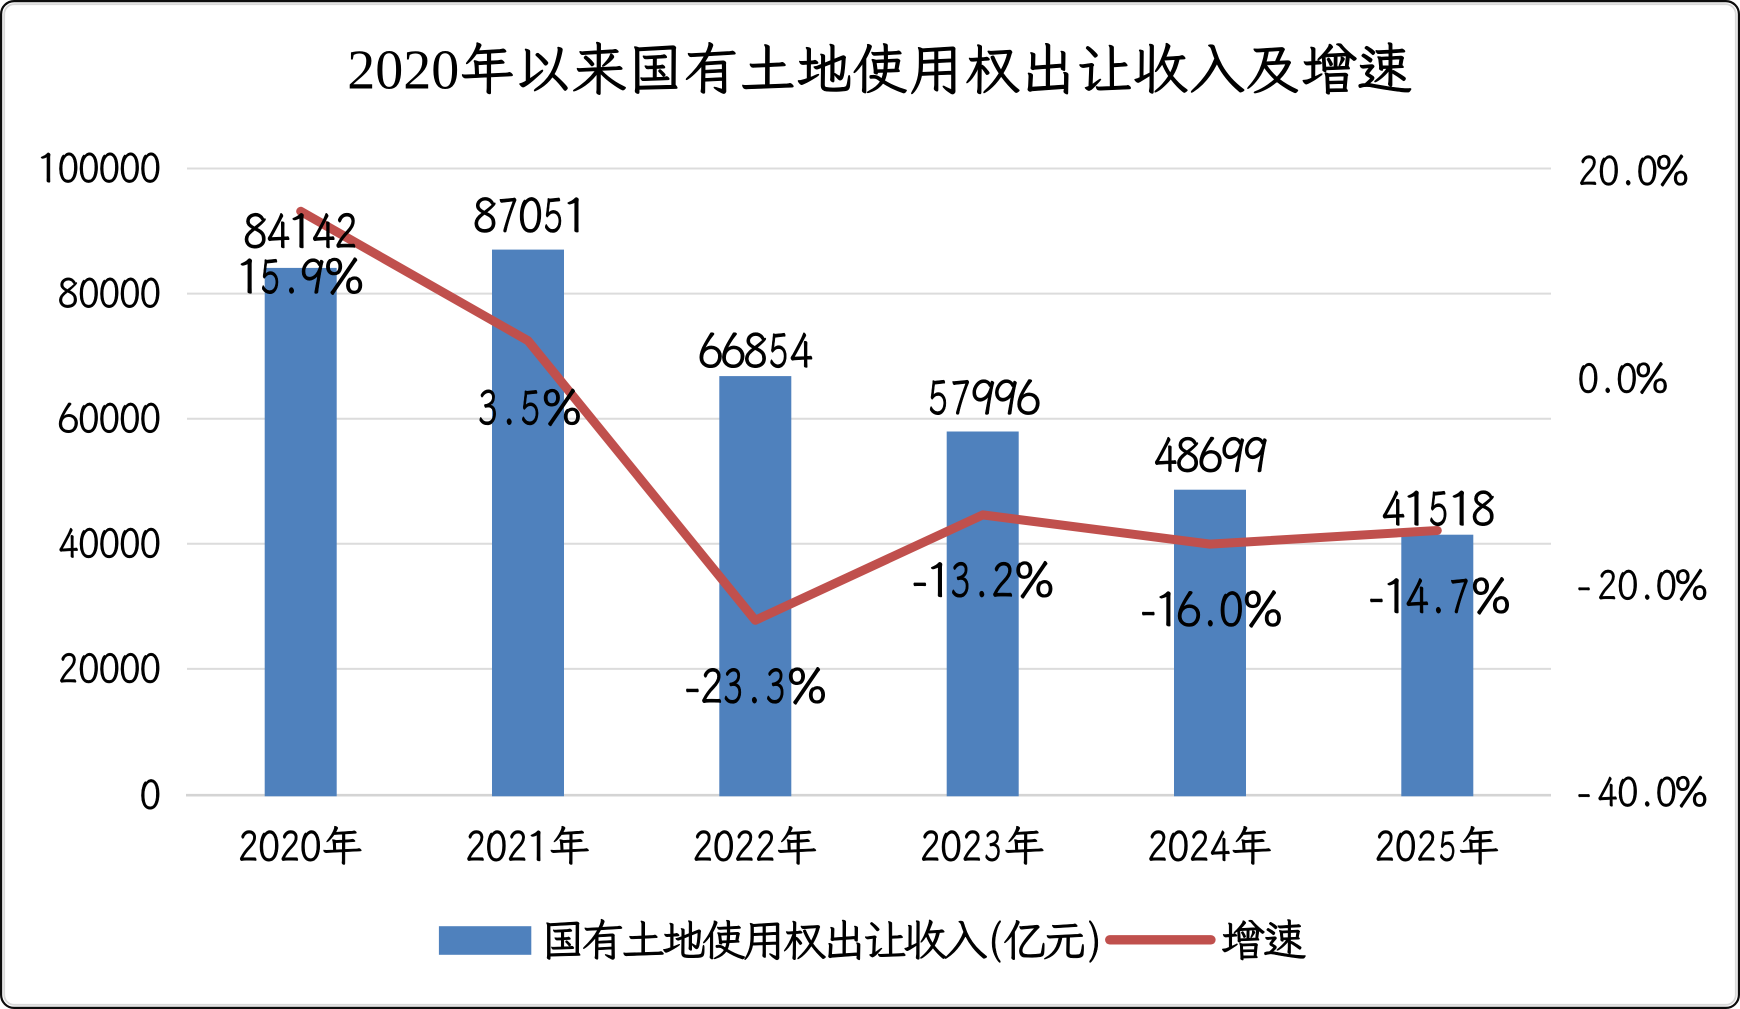 This screenshot has width=1740, height=1009. What do you see at coordinates (403, 71) in the screenshot?
I see `svg-text: 2020` at bounding box center [403, 71].